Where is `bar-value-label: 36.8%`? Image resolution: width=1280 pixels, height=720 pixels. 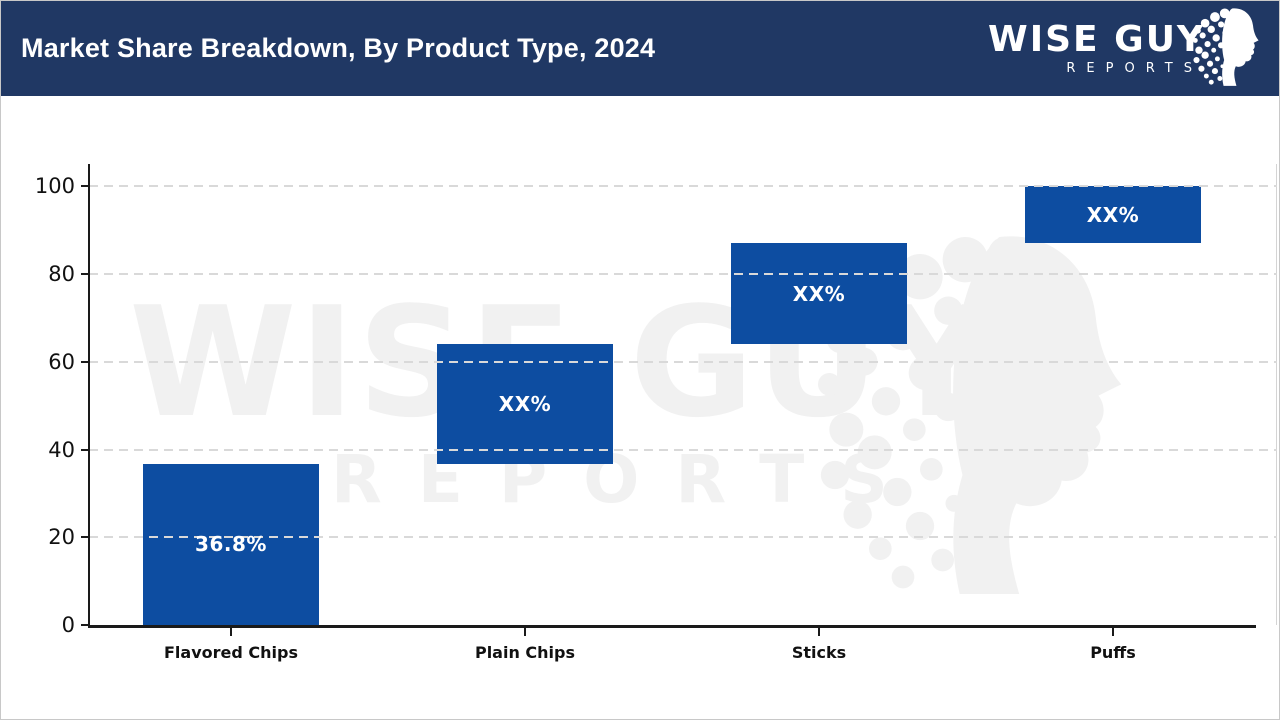
bar-value-label: 36.8% is located at coordinates (231, 544).